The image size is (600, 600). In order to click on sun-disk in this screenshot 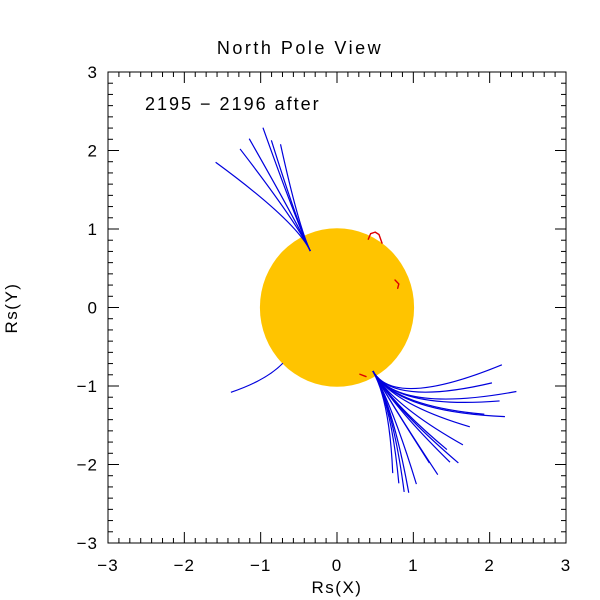, I will do `click(337, 307)`.